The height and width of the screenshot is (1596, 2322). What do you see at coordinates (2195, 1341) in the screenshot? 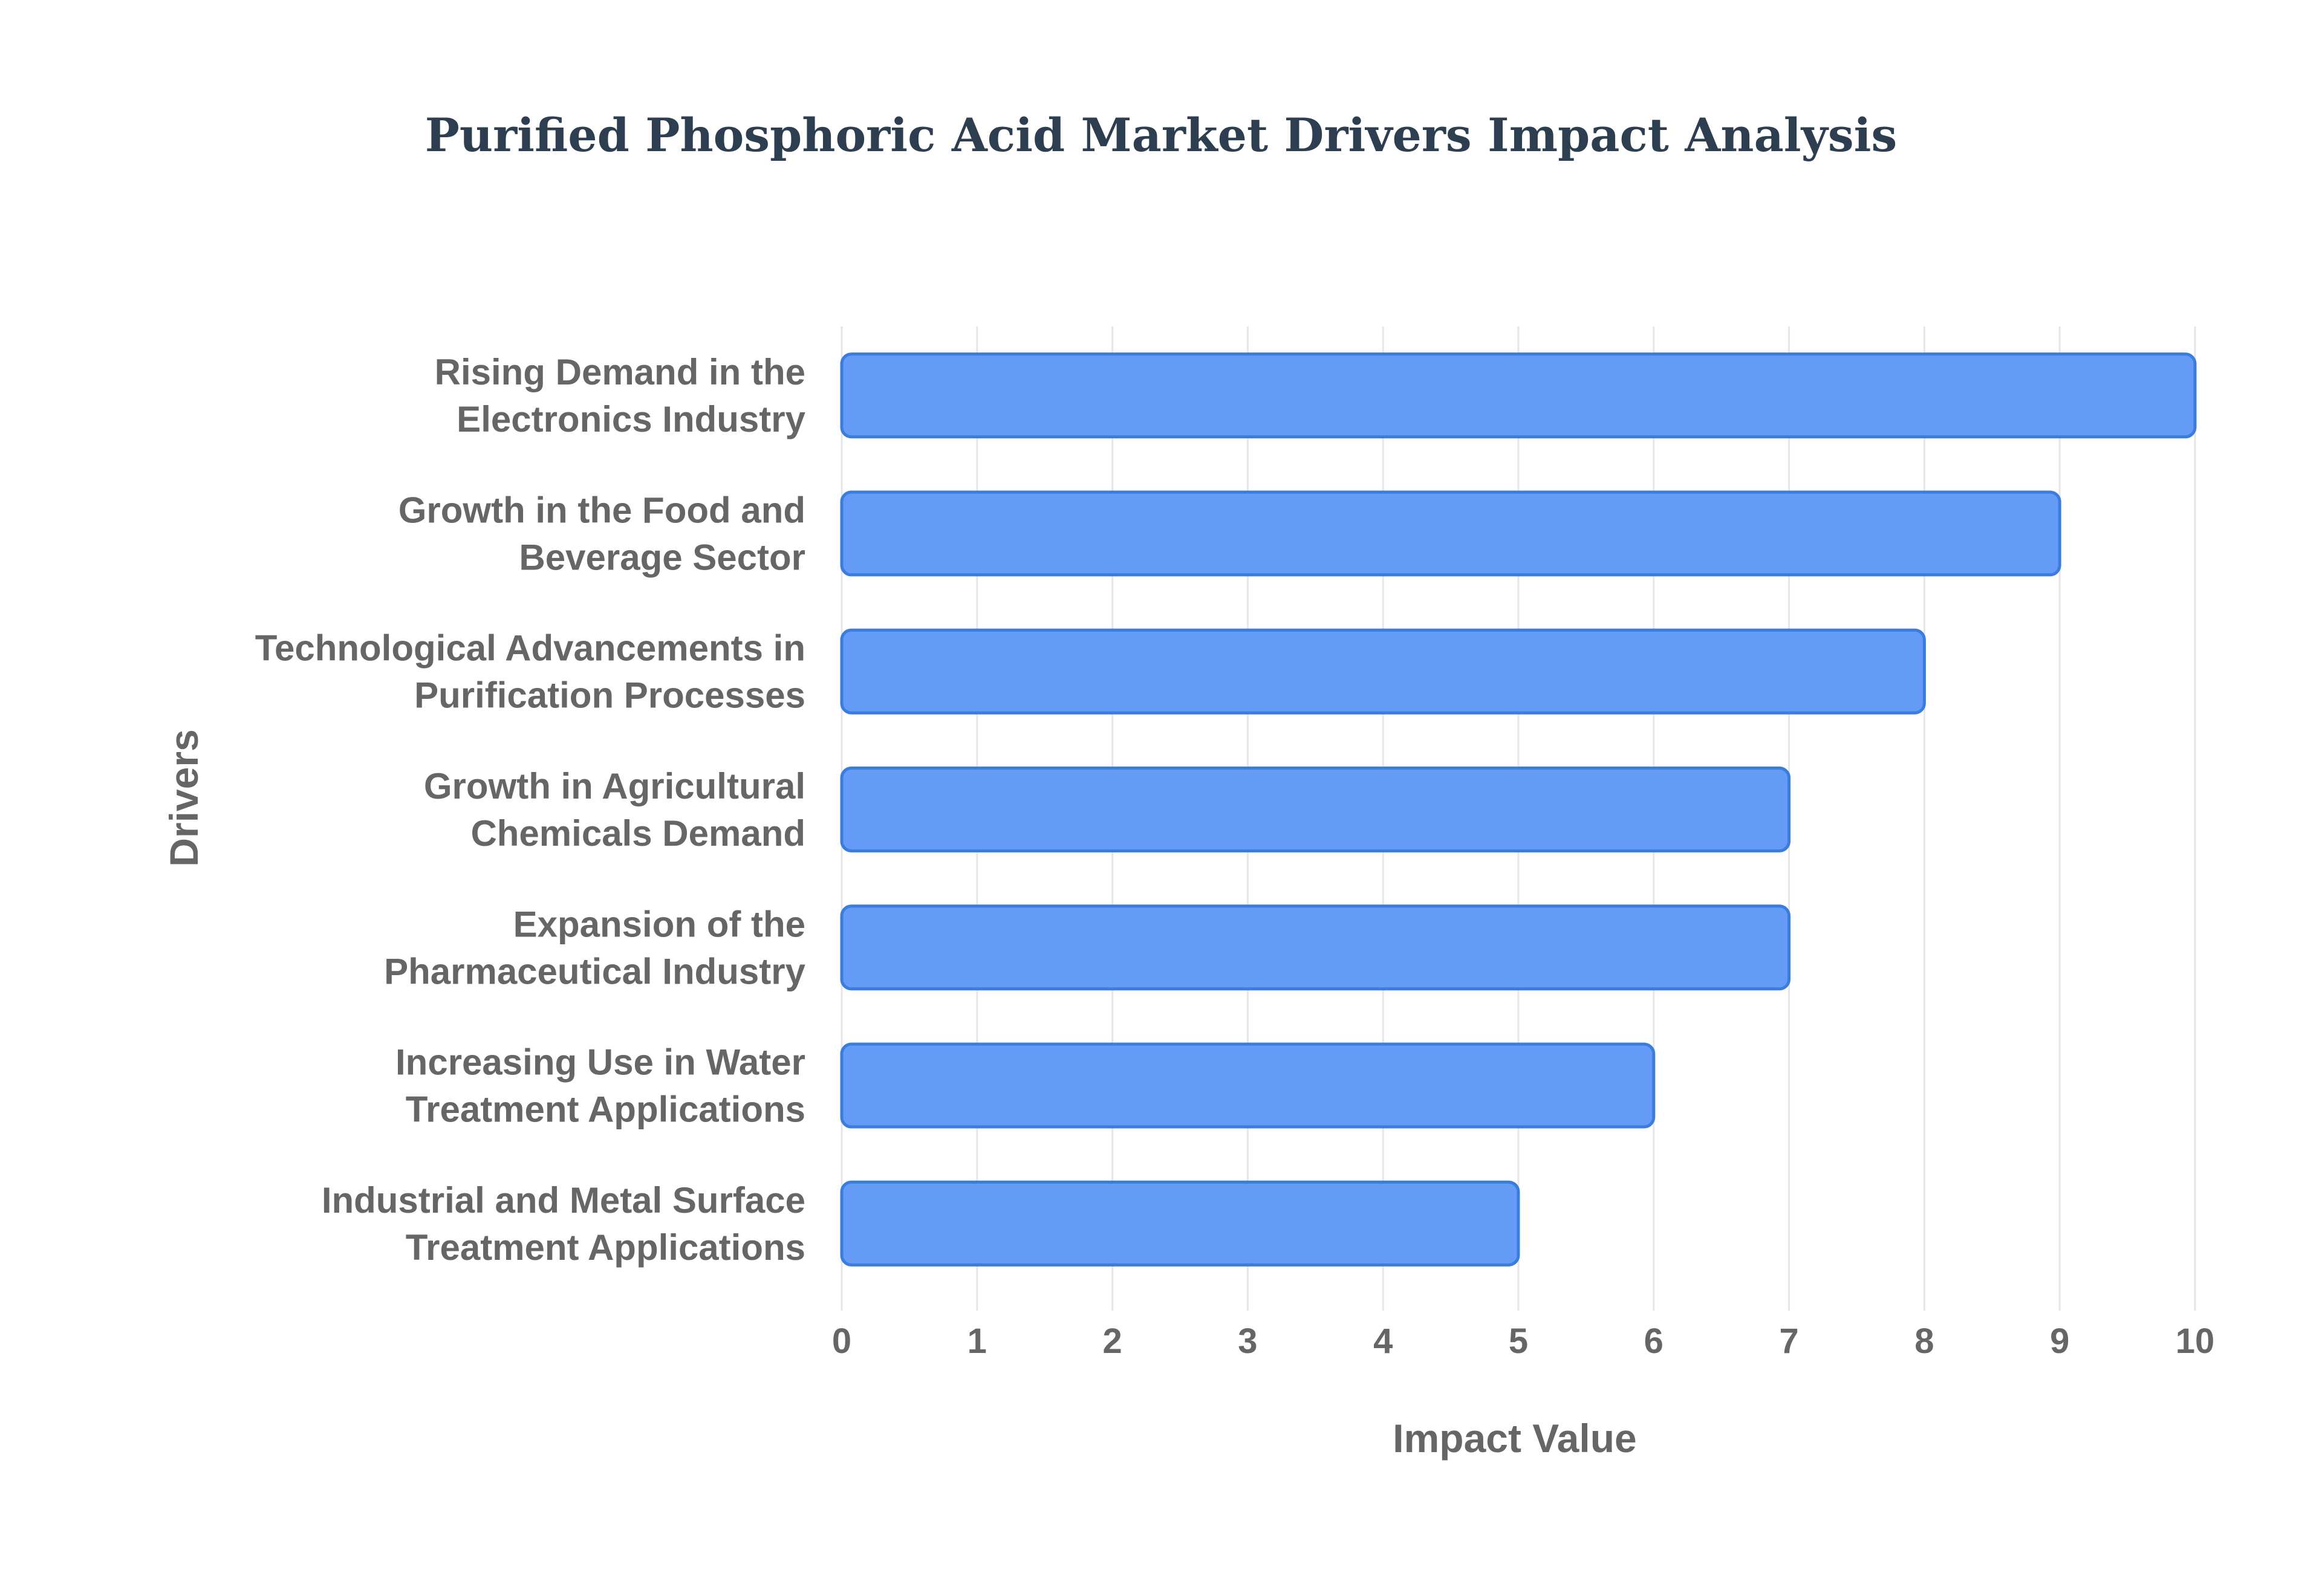
I see `x-tick-label: 10` at bounding box center [2195, 1341].